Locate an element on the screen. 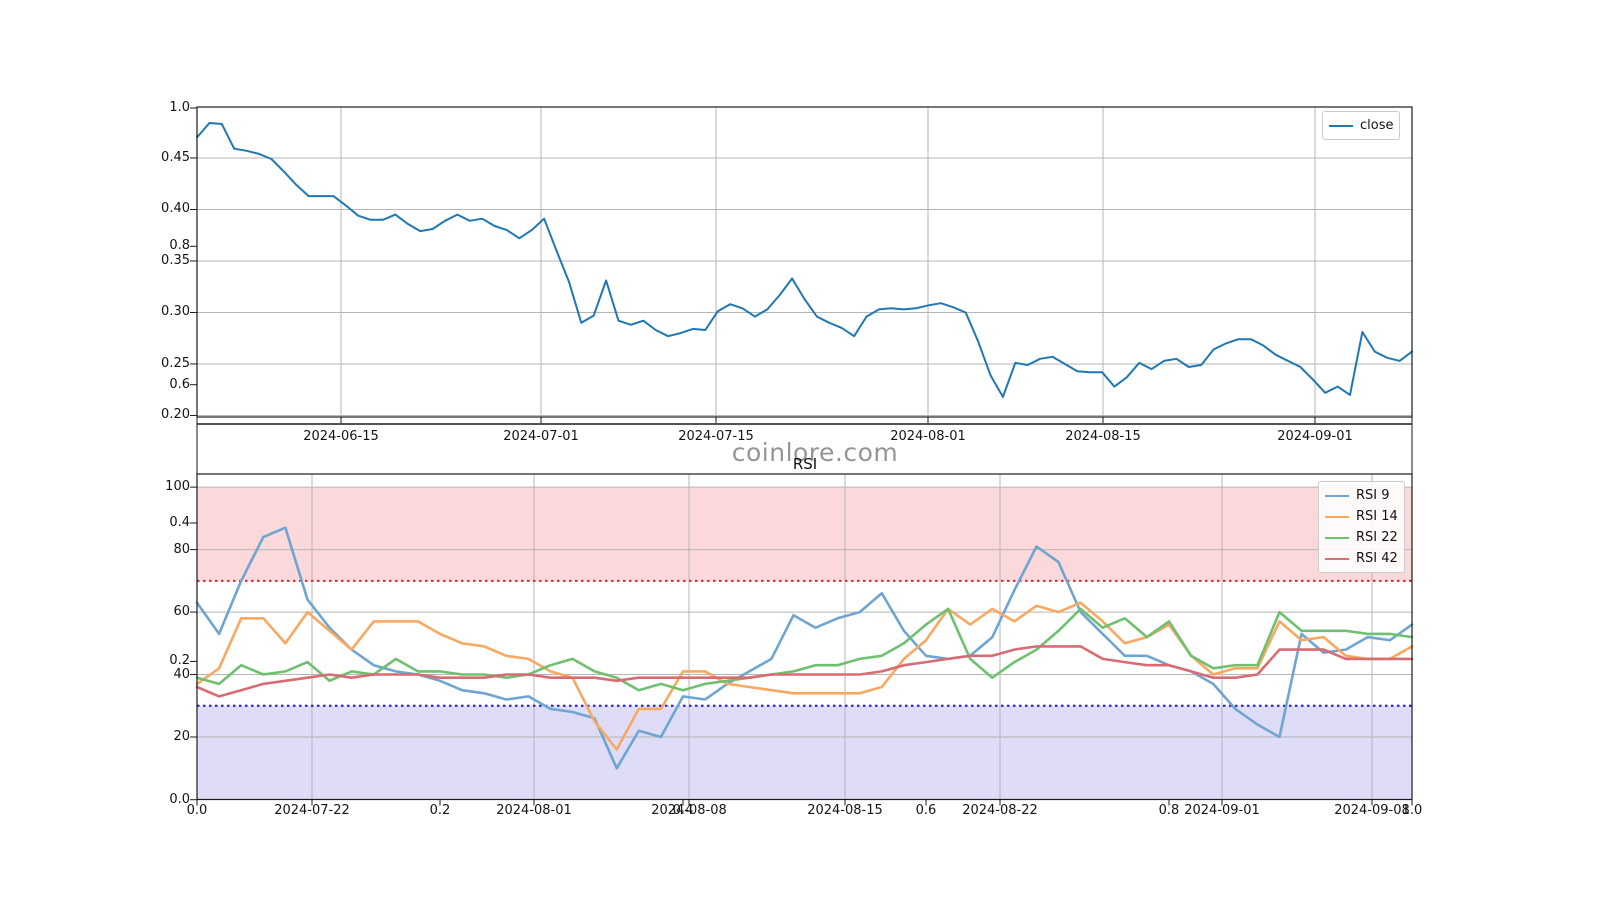 The height and width of the screenshot is (900, 1600). legend-row: RSI 42 is located at coordinates (1361, 558).